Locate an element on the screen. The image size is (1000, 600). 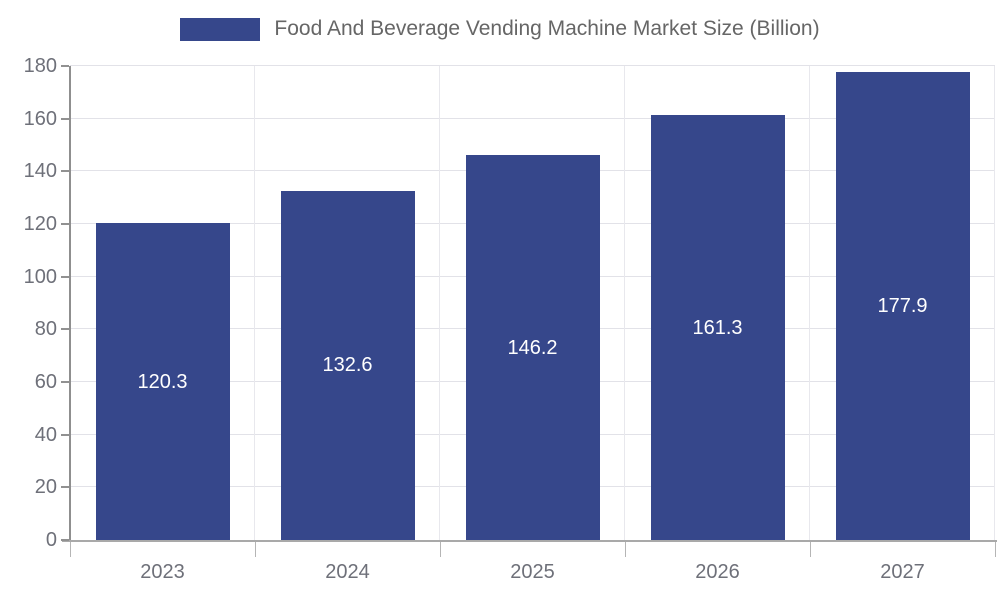
y-axis-tick-label: 160 is located at coordinates (40, 118).